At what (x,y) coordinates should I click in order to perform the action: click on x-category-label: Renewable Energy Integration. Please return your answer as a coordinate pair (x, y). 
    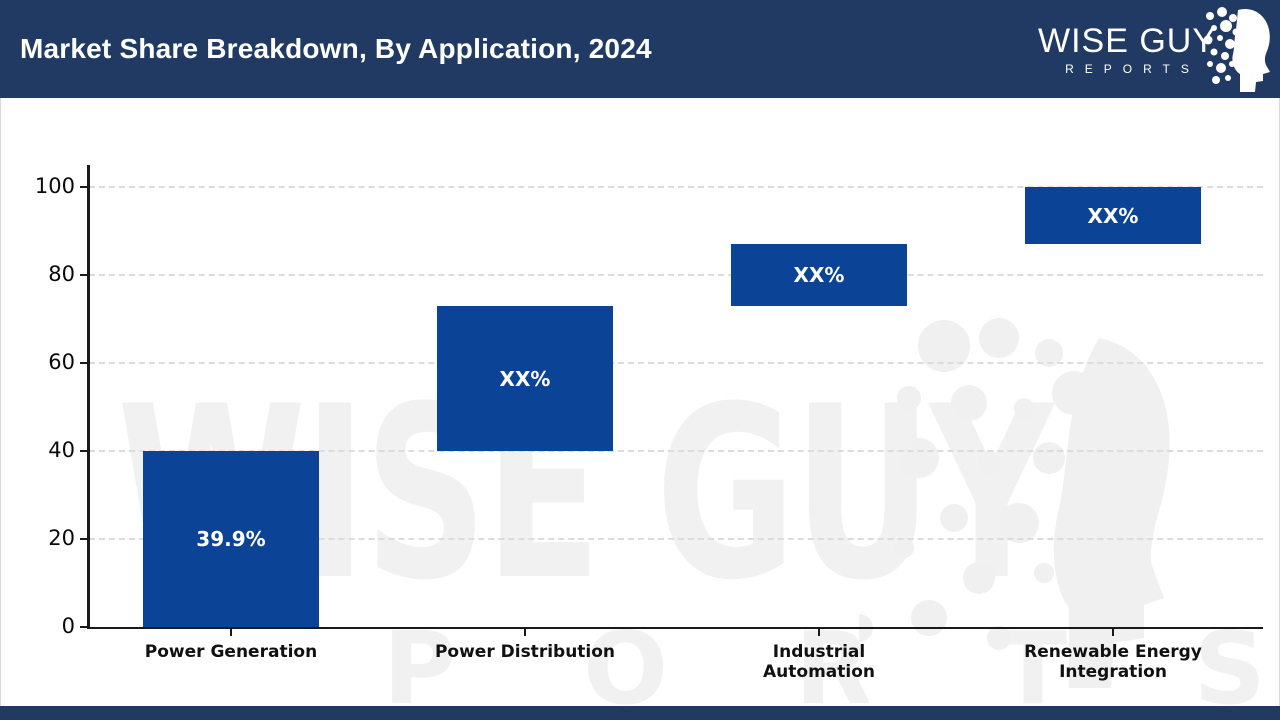
    Looking at the image, I should click on (1113, 662).